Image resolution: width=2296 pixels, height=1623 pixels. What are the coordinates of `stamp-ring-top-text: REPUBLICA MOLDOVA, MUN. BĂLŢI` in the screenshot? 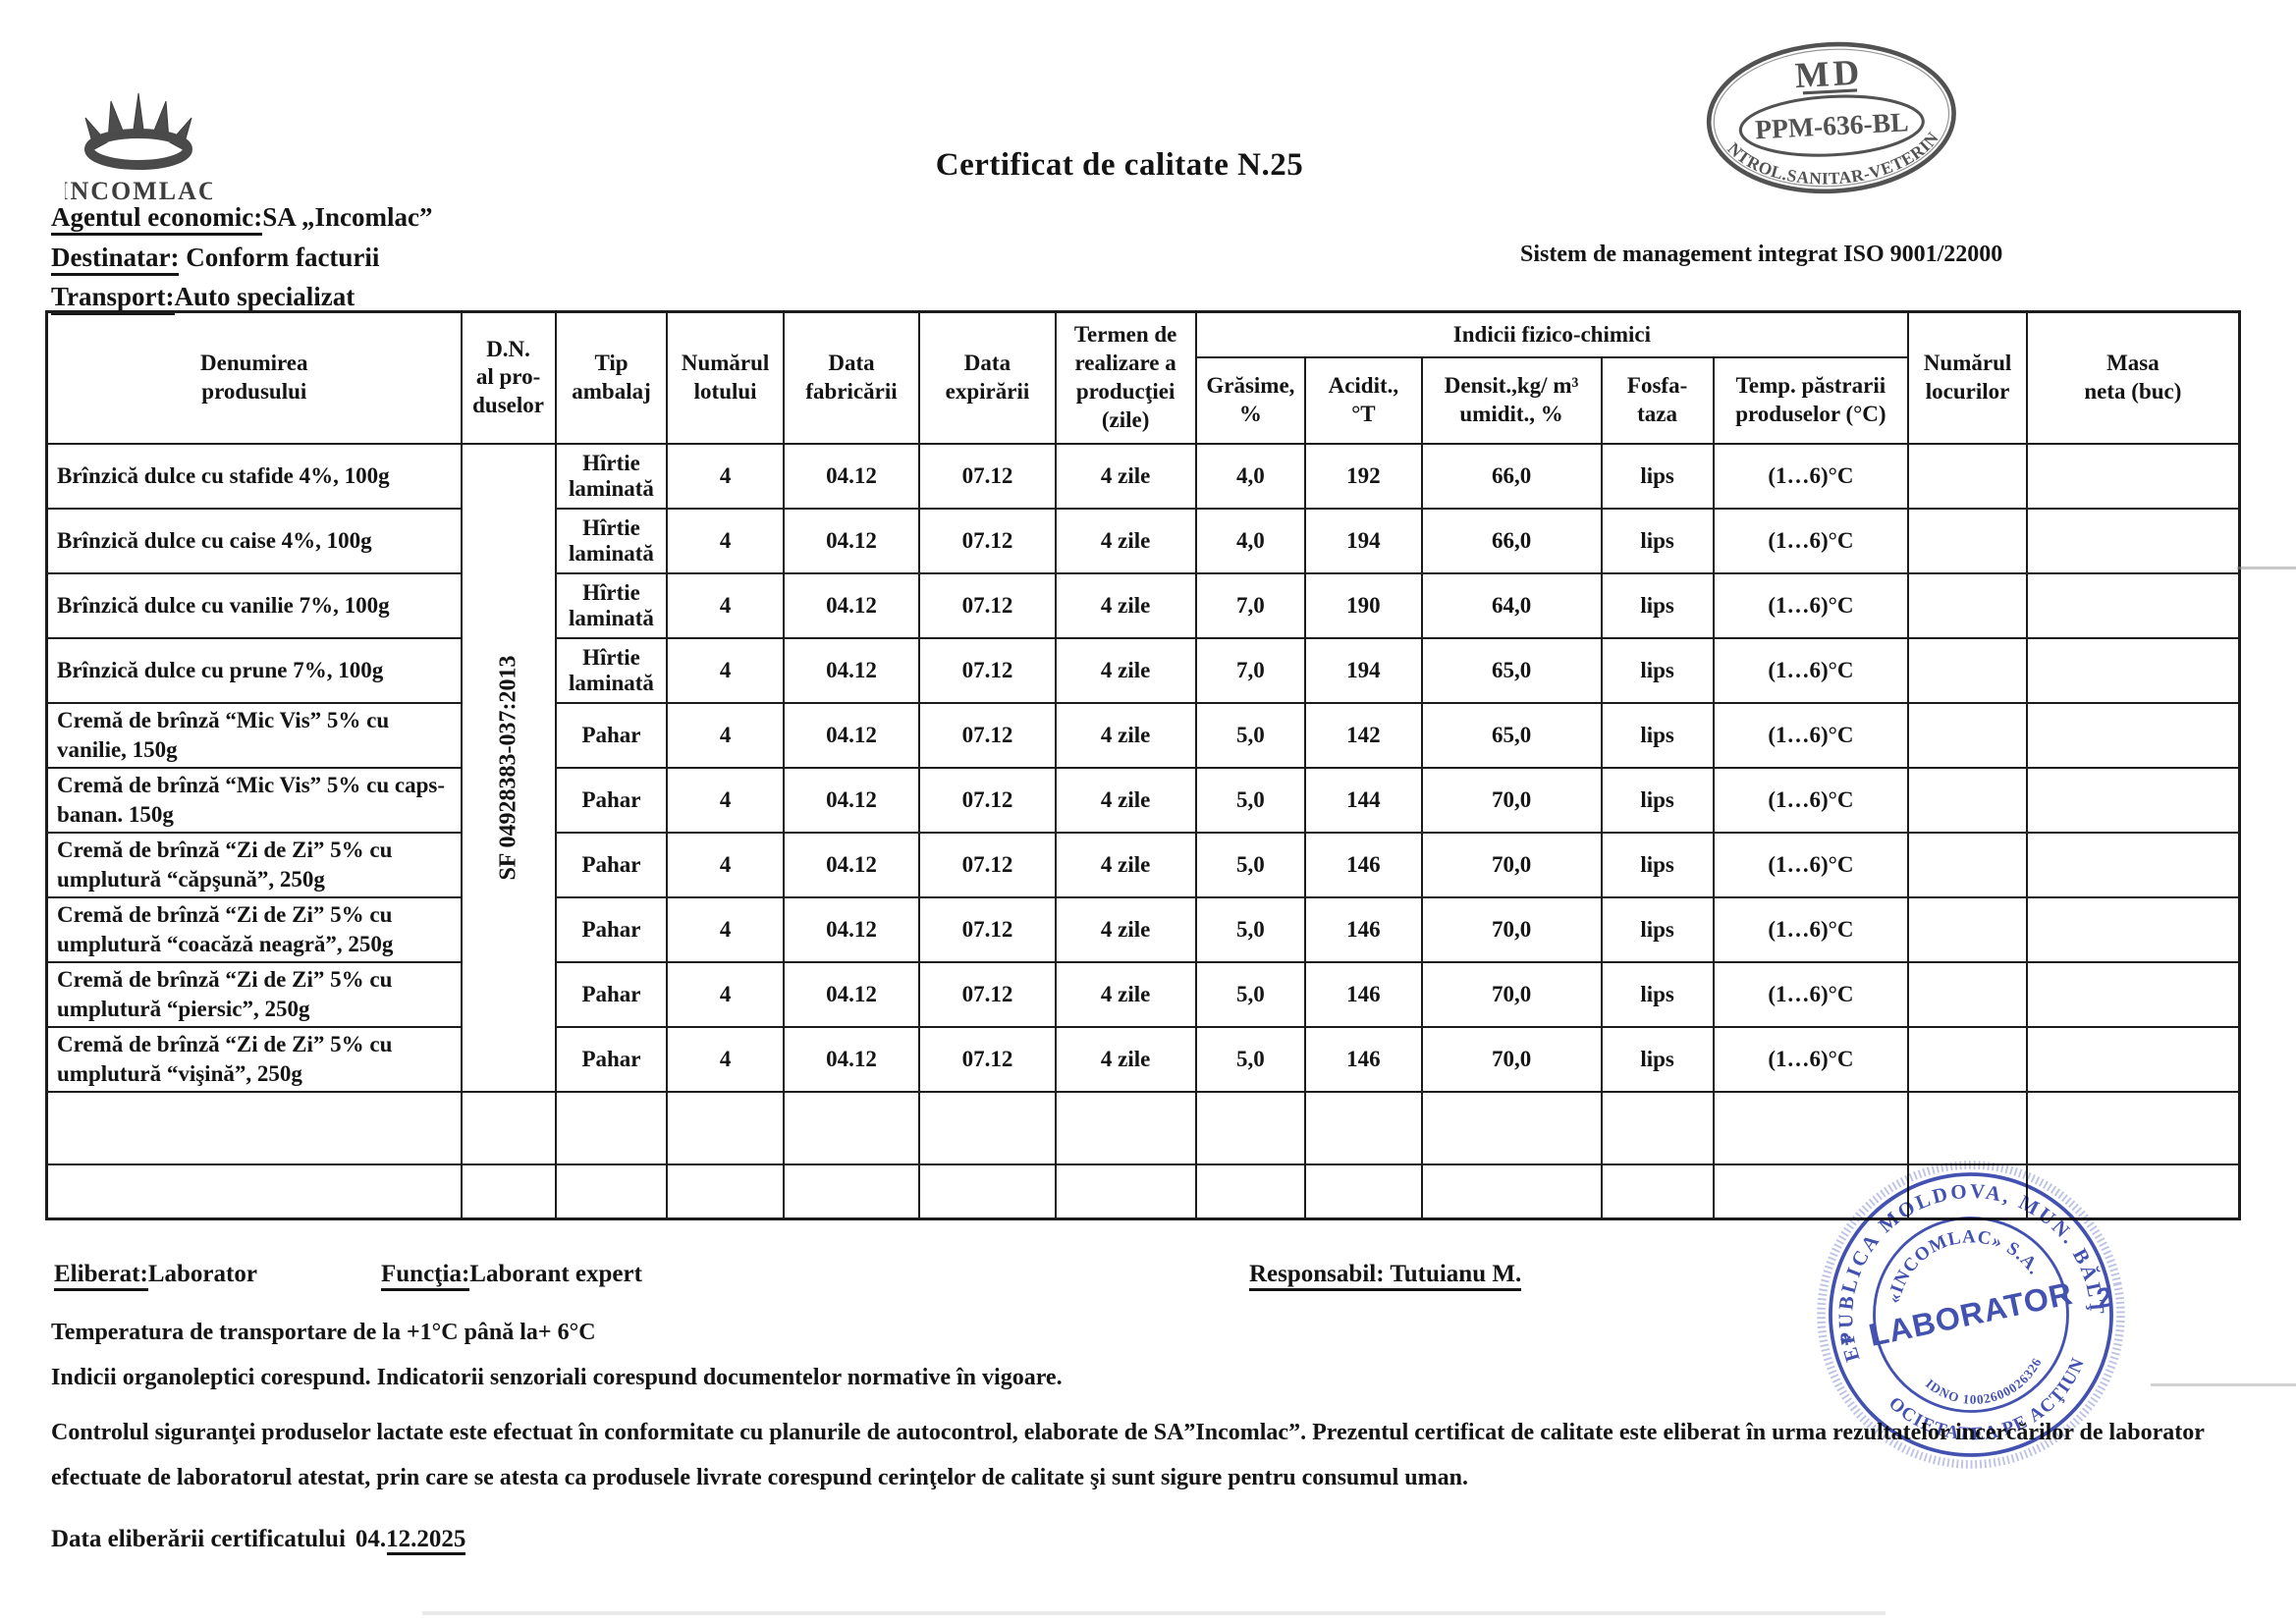 It's located at (1941, 1246).